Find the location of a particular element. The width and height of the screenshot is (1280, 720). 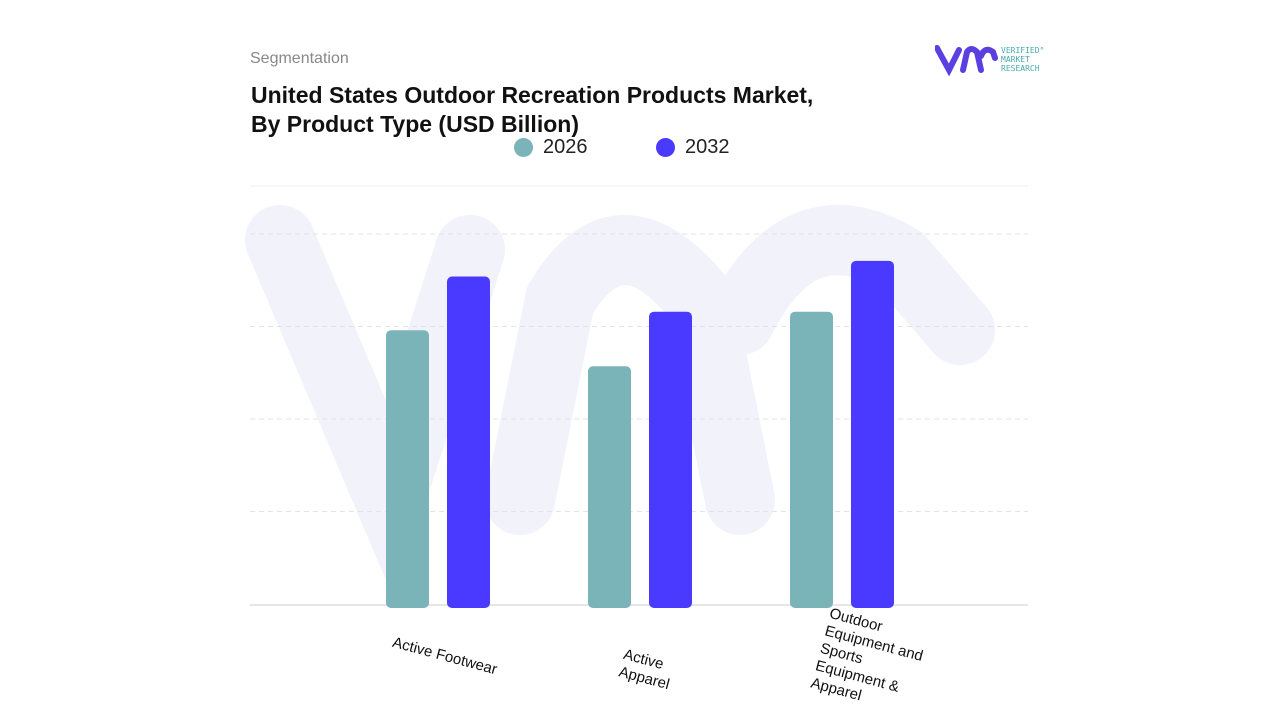

legend-item-2026: 2026 is located at coordinates (551, 147).